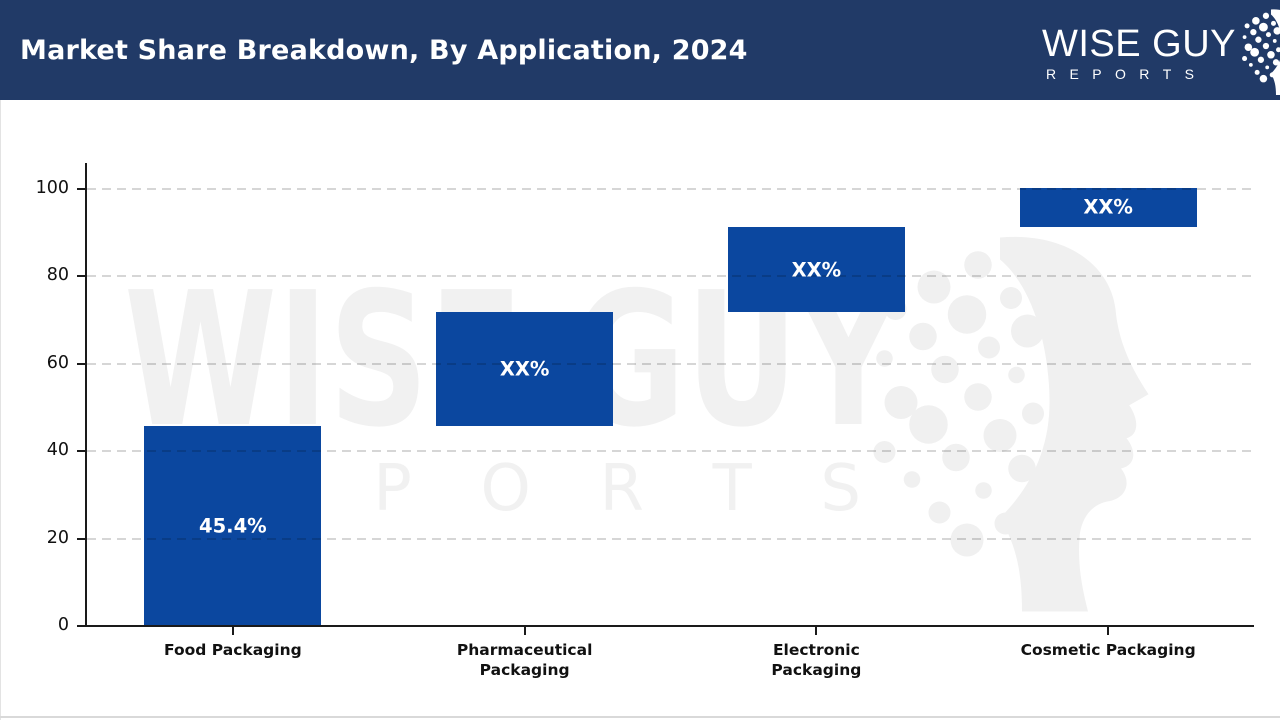  I want to click on y-tick-label: 20, so click(57, 537).